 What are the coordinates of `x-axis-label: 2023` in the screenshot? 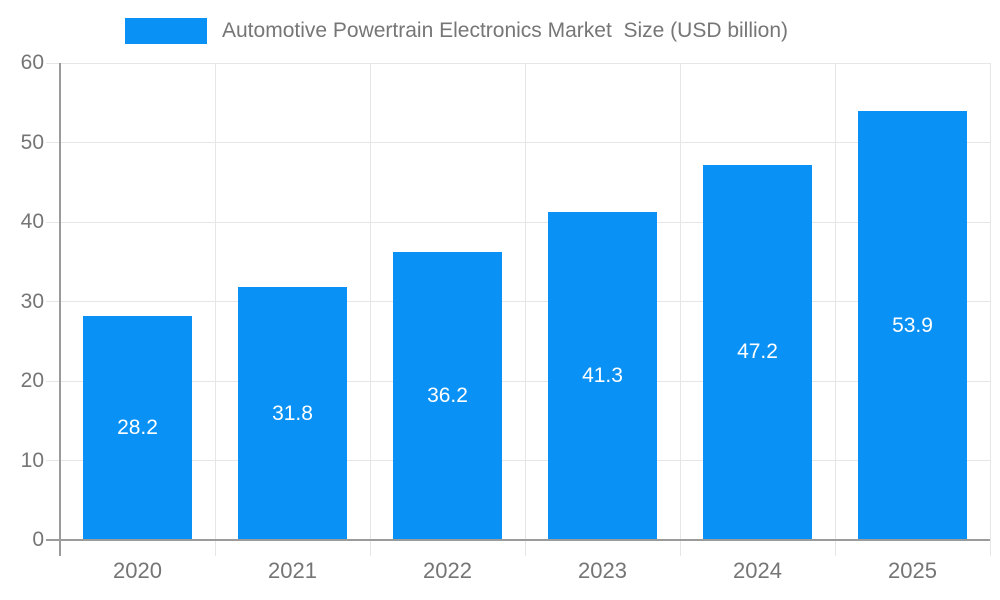 It's located at (602, 570).